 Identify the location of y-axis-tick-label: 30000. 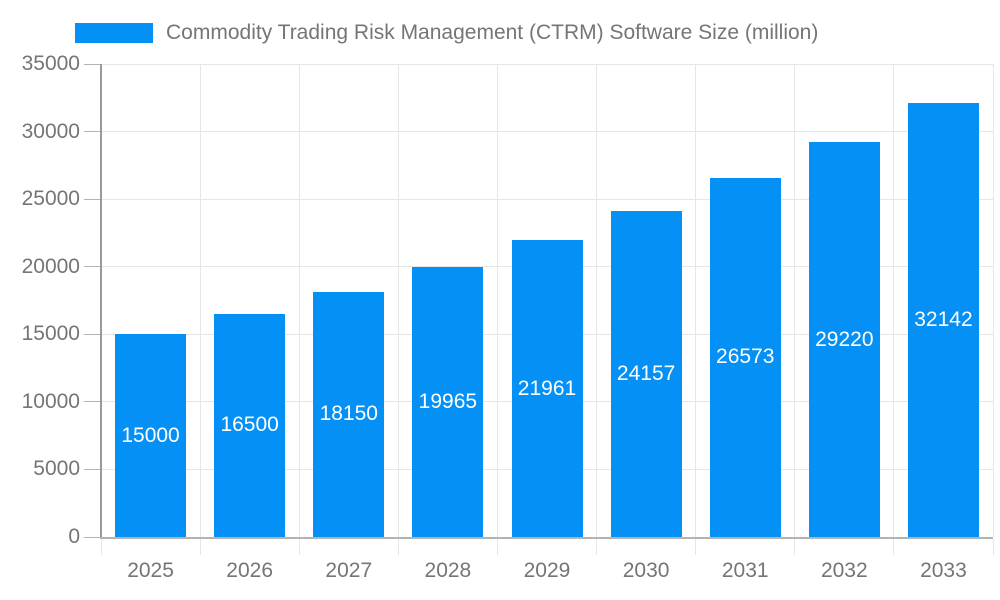
(50, 131).